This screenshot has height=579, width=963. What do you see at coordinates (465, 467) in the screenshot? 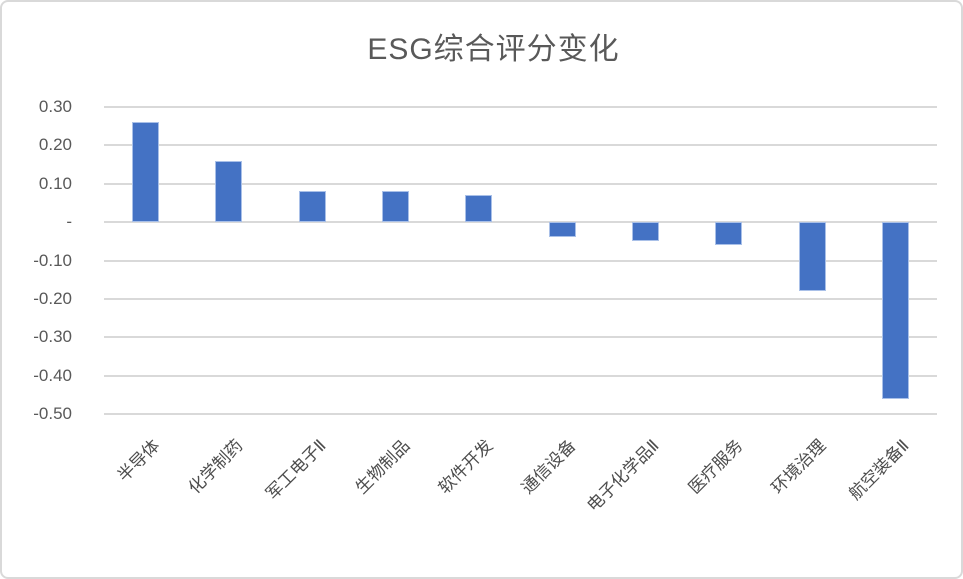
I see `x-axis-category-label: 软件开发` at bounding box center [465, 467].